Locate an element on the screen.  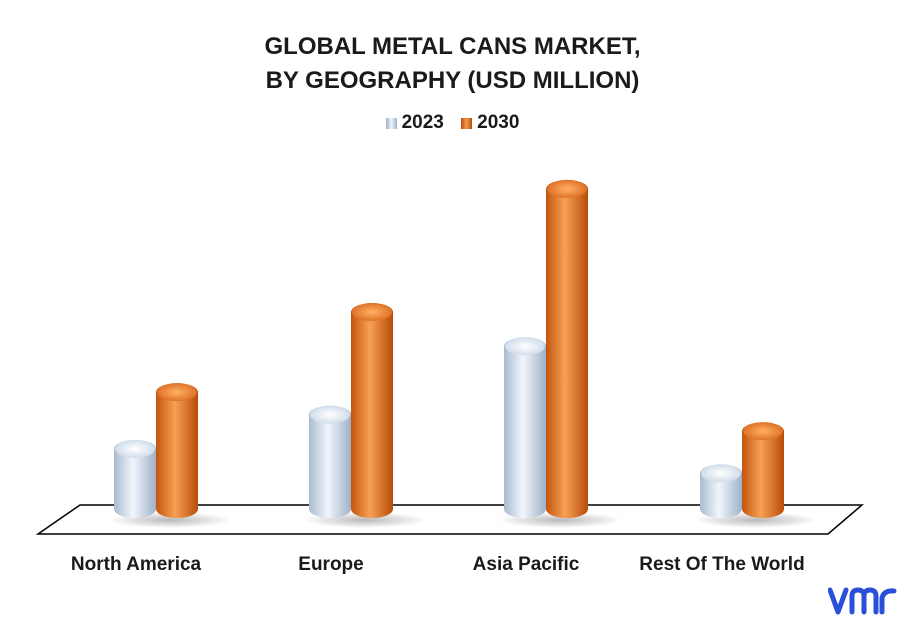
bar-europe-2023 is located at coordinates (330, 461).